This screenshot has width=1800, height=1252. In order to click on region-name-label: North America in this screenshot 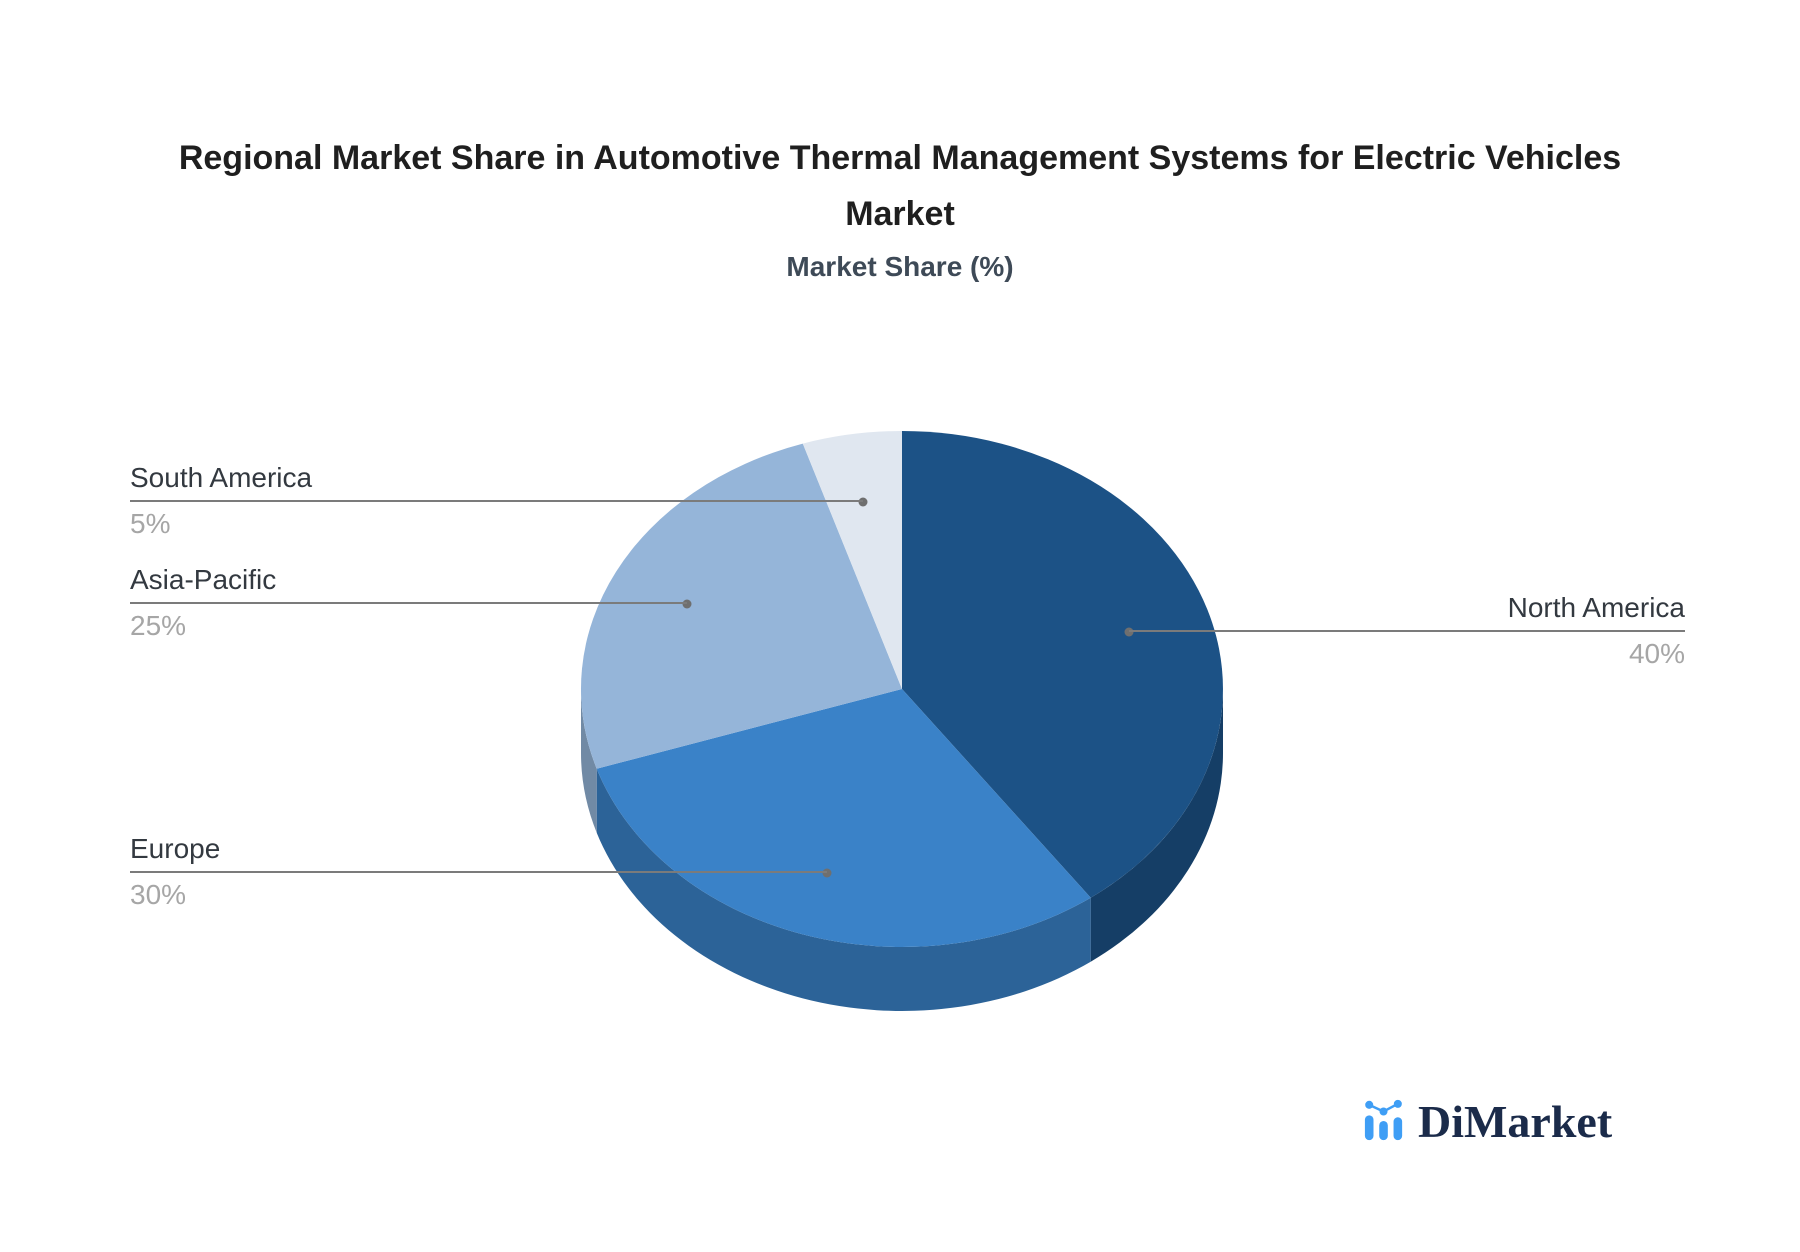, I will do `click(1407, 611)`.